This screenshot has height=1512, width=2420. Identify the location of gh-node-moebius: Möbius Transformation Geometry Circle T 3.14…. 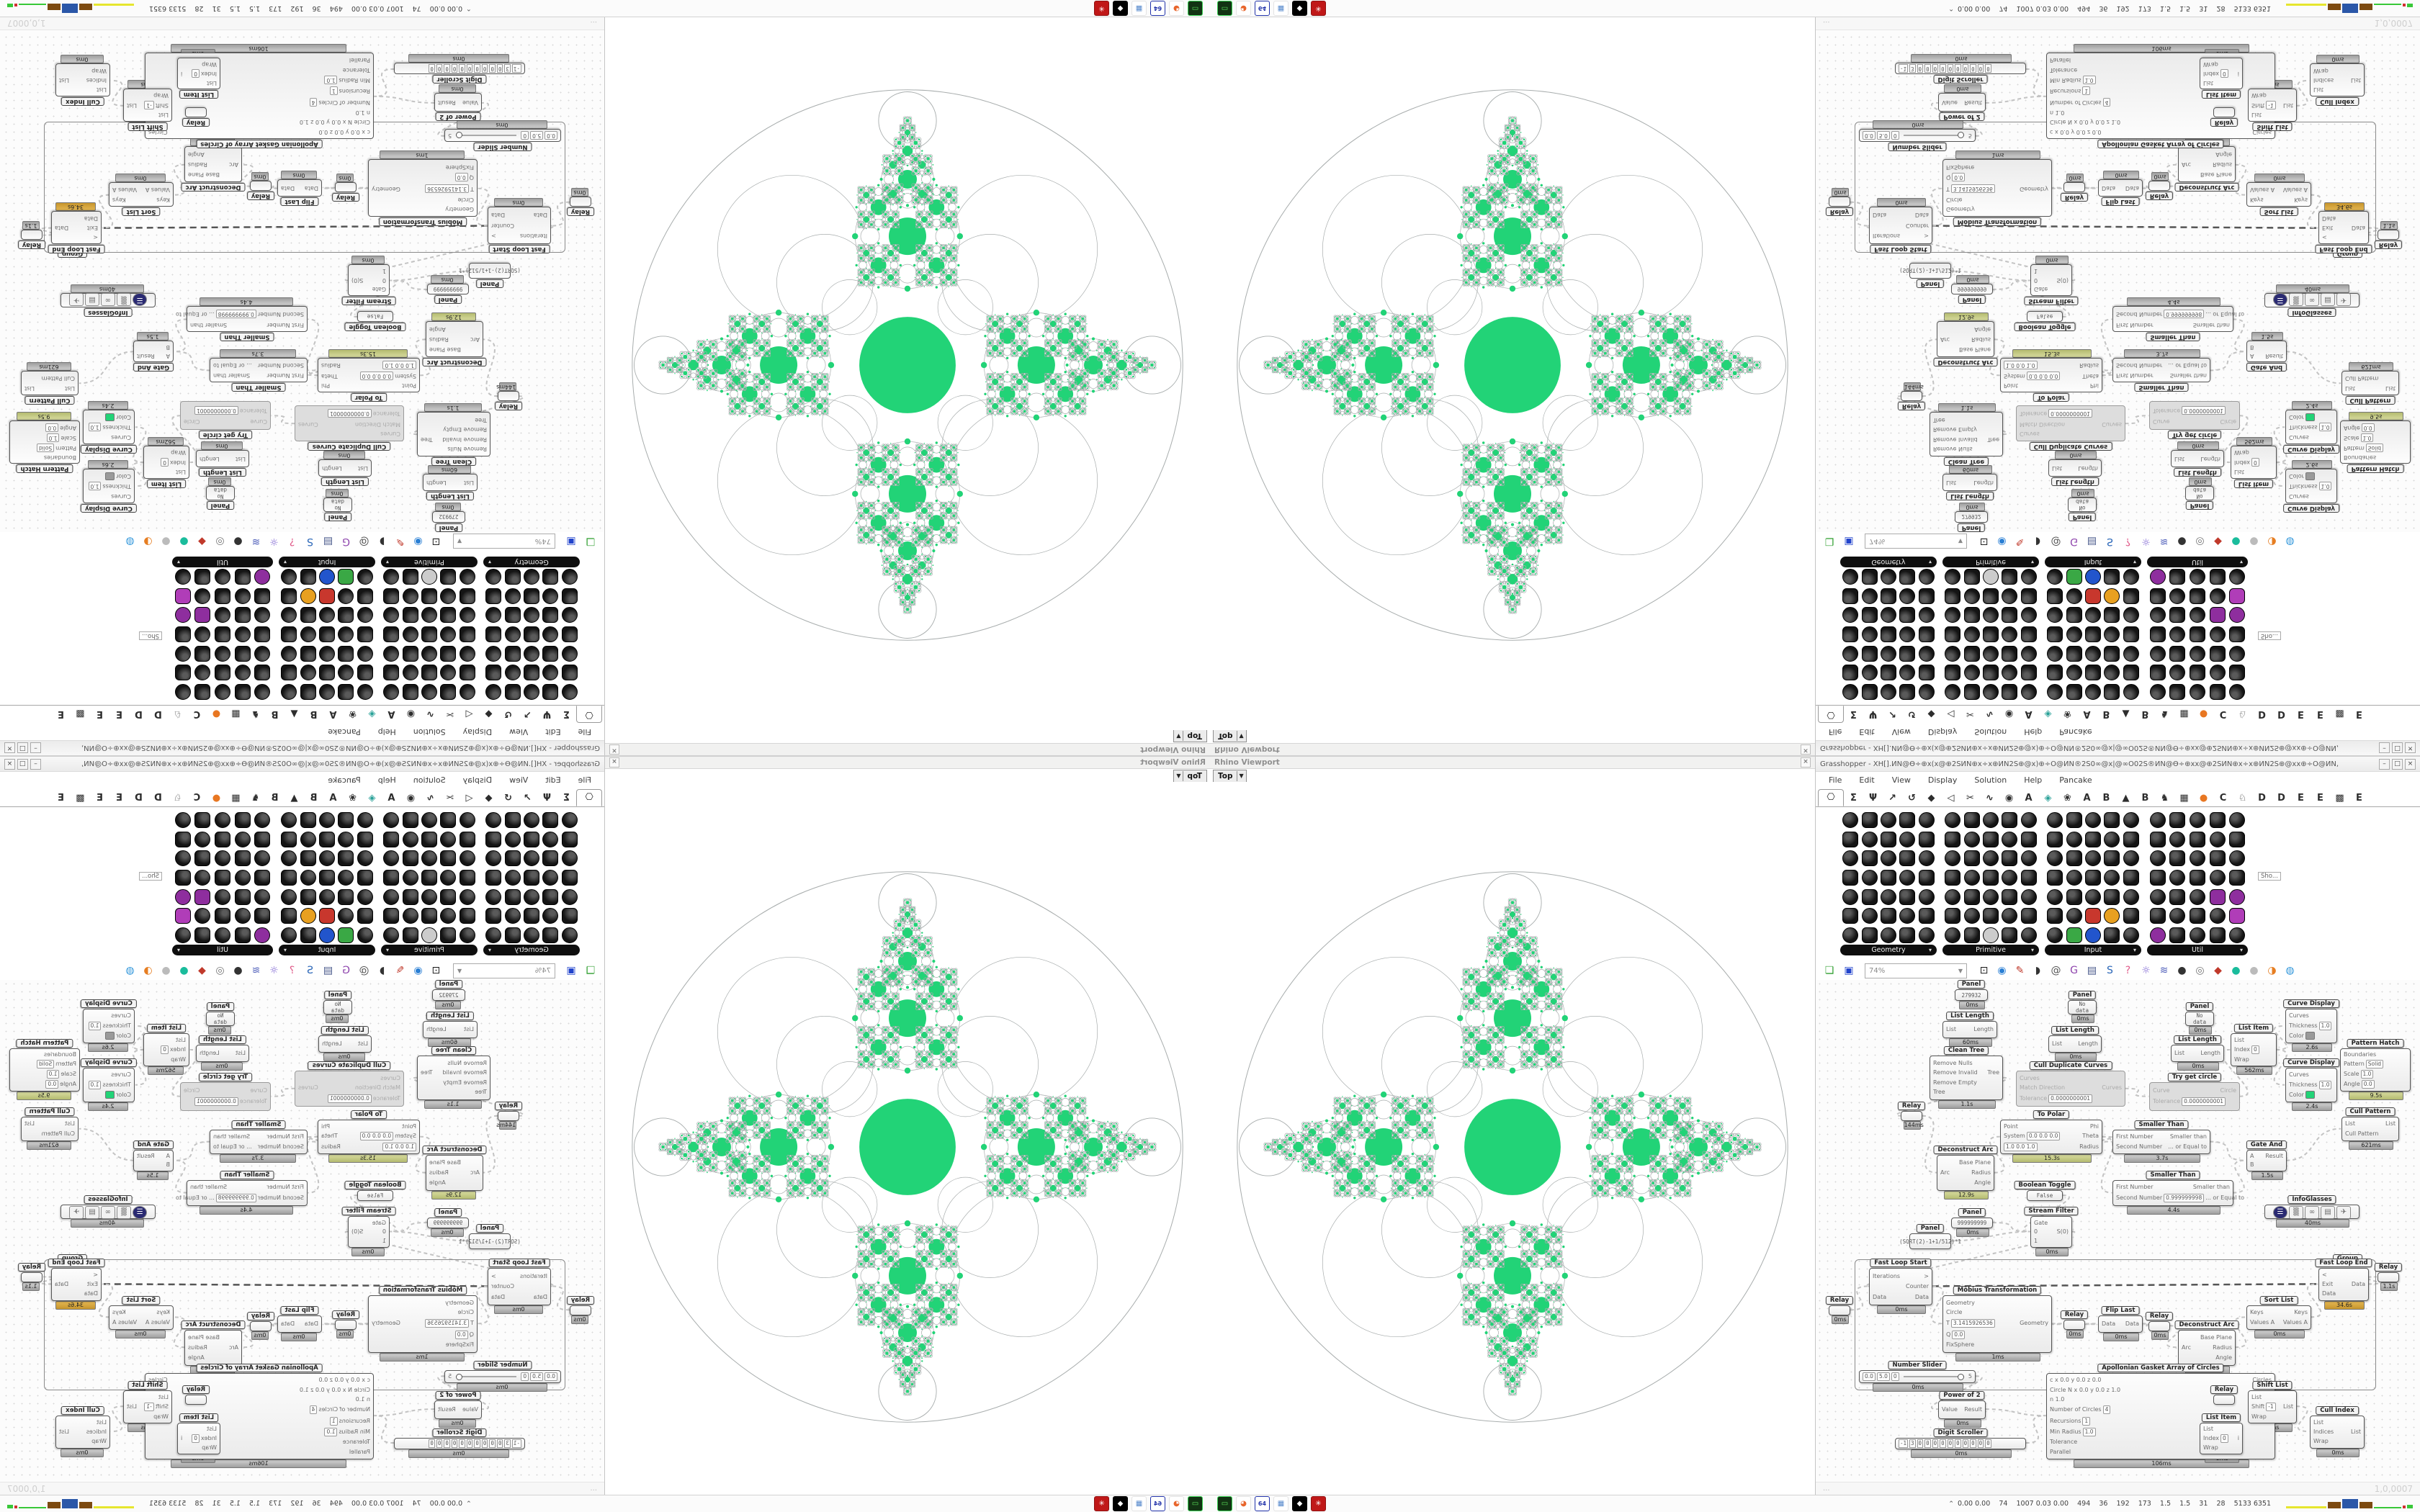
(1997, 188).